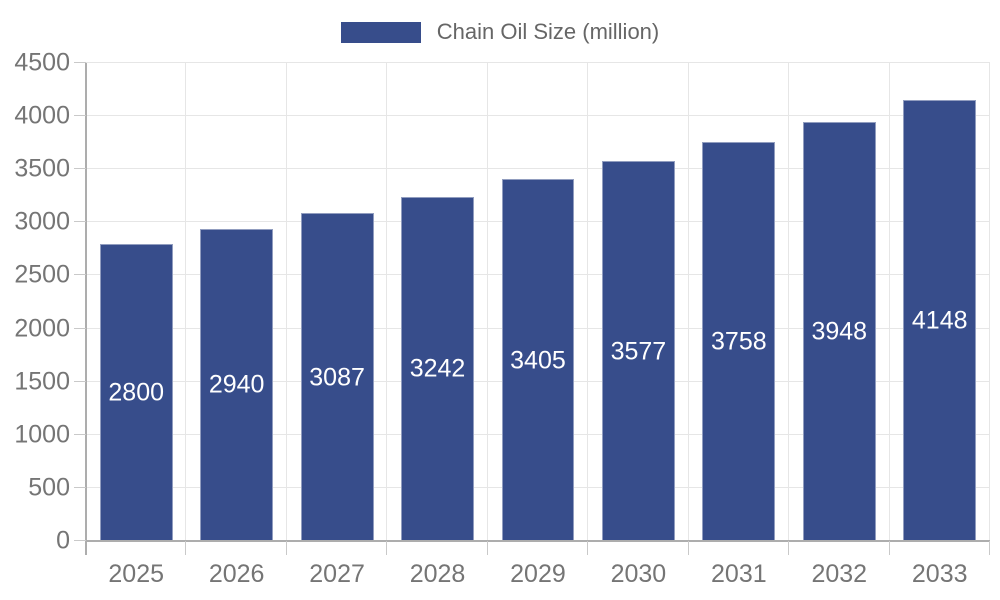 The image size is (1000, 600). I want to click on x-tick-label: 2025, so click(136, 574).